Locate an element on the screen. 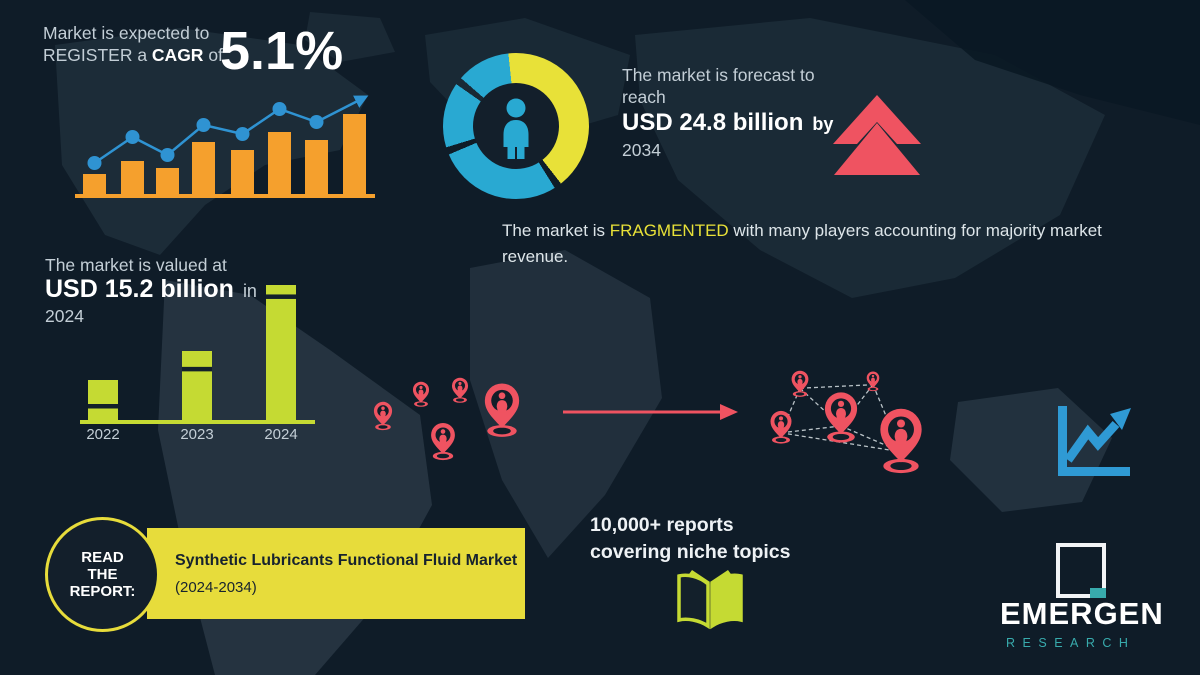  donut-center is located at coordinates (516, 126).